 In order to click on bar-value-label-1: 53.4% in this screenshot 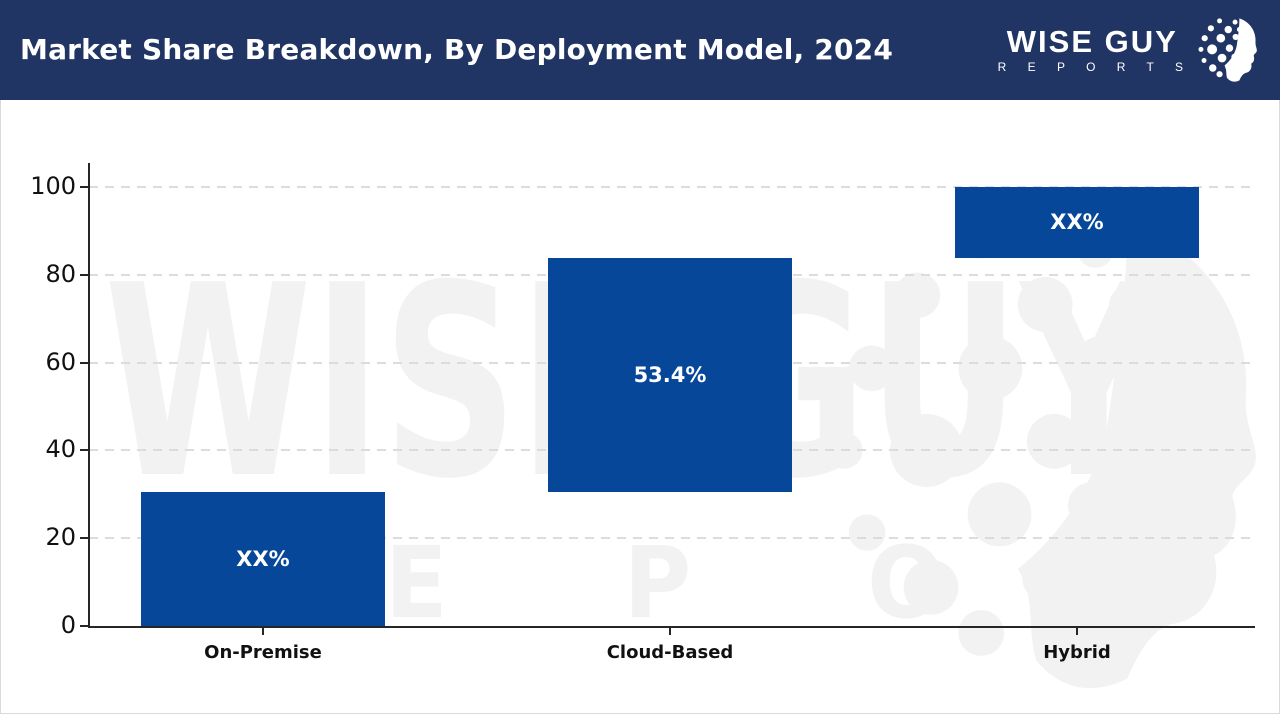, I will do `click(670, 374)`.